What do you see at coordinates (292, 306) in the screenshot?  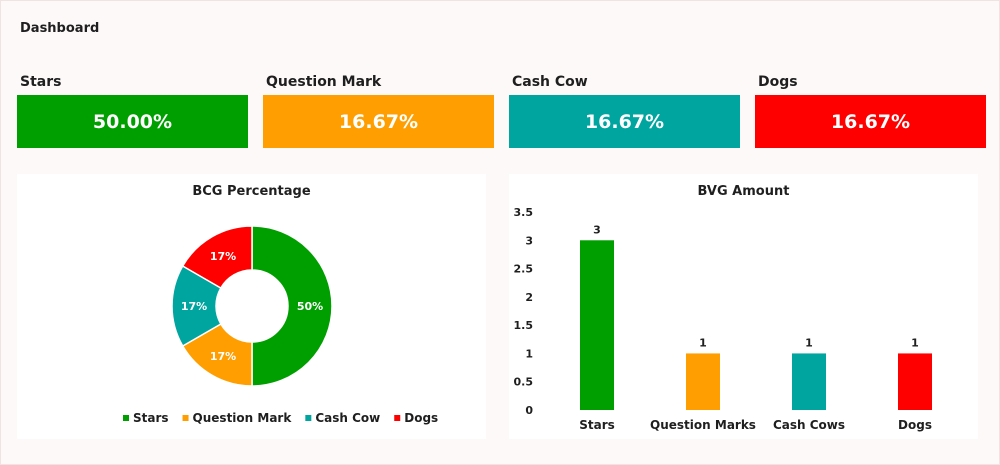 I see `donut-slice-stars` at bounding box center [292, 306].